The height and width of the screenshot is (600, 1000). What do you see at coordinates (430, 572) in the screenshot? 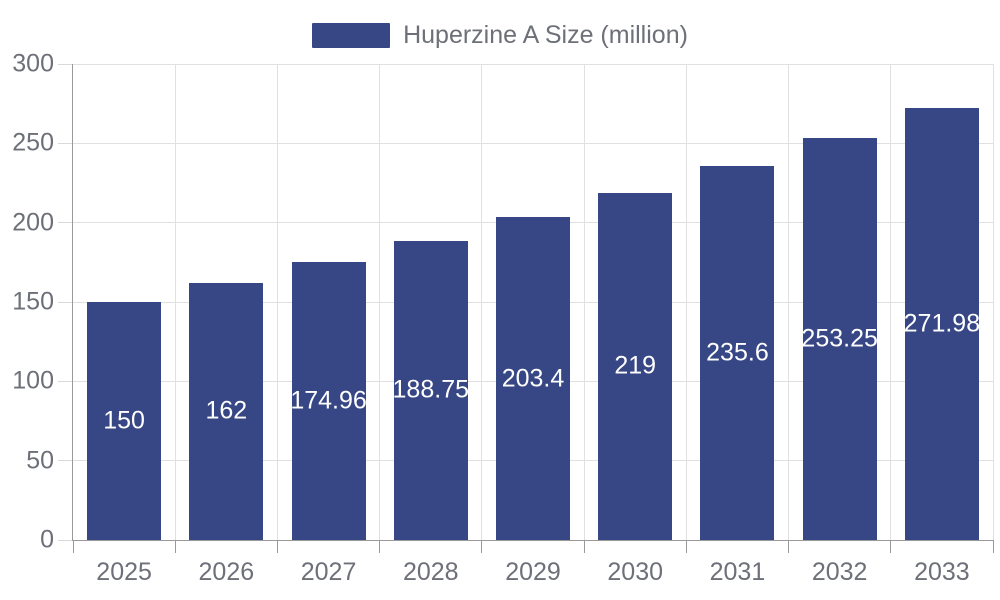
I see `x-axis-tick-label: 2028` at bounding box center [430, 572].